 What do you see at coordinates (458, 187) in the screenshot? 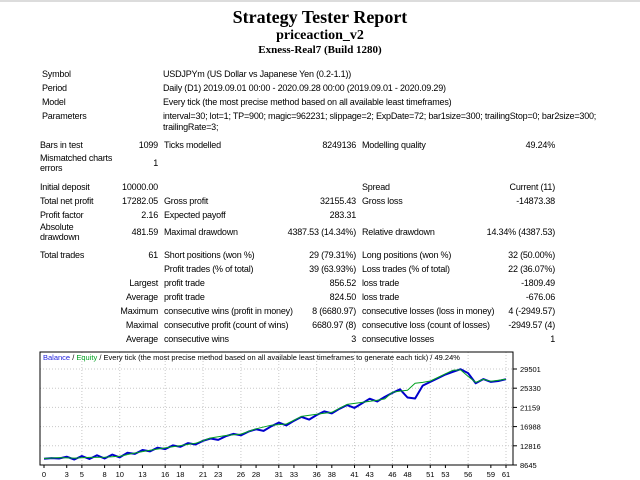
I see `stat-pair: Spread Current (11)` at bounding box center [458, 187].